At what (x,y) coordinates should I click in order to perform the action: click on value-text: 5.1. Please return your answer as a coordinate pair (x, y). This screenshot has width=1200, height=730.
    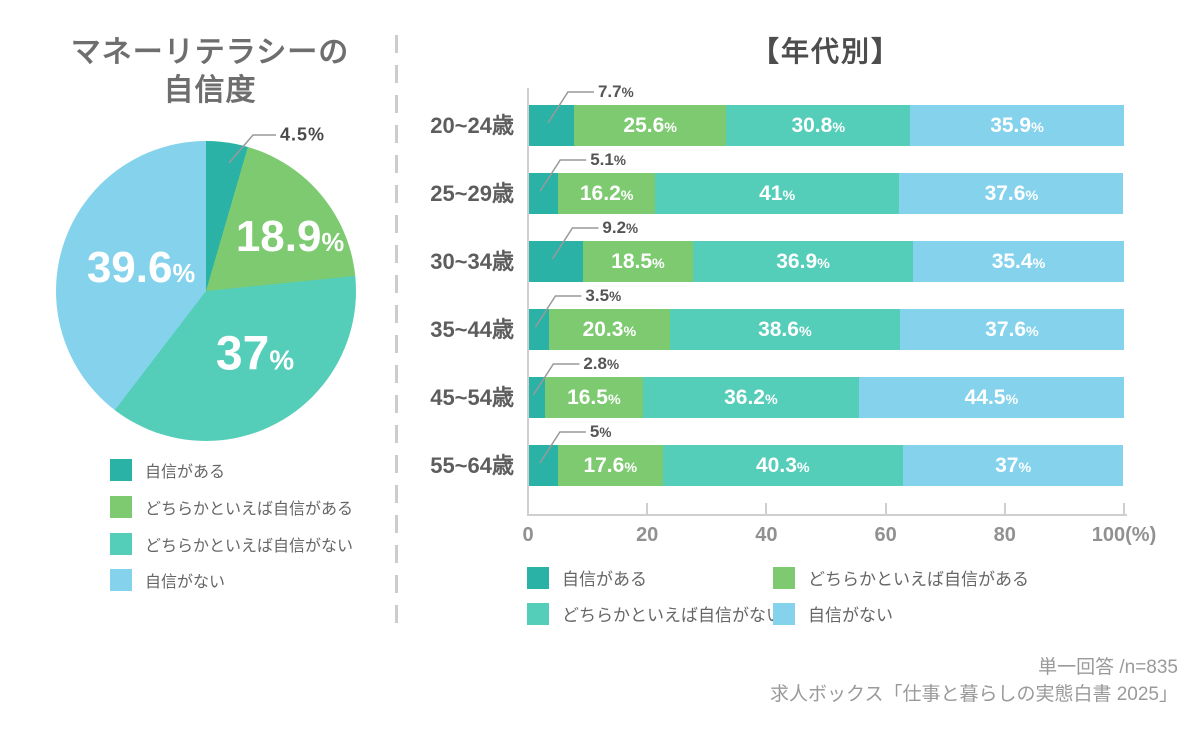
    Looking at the image, I should click on (602, 159).